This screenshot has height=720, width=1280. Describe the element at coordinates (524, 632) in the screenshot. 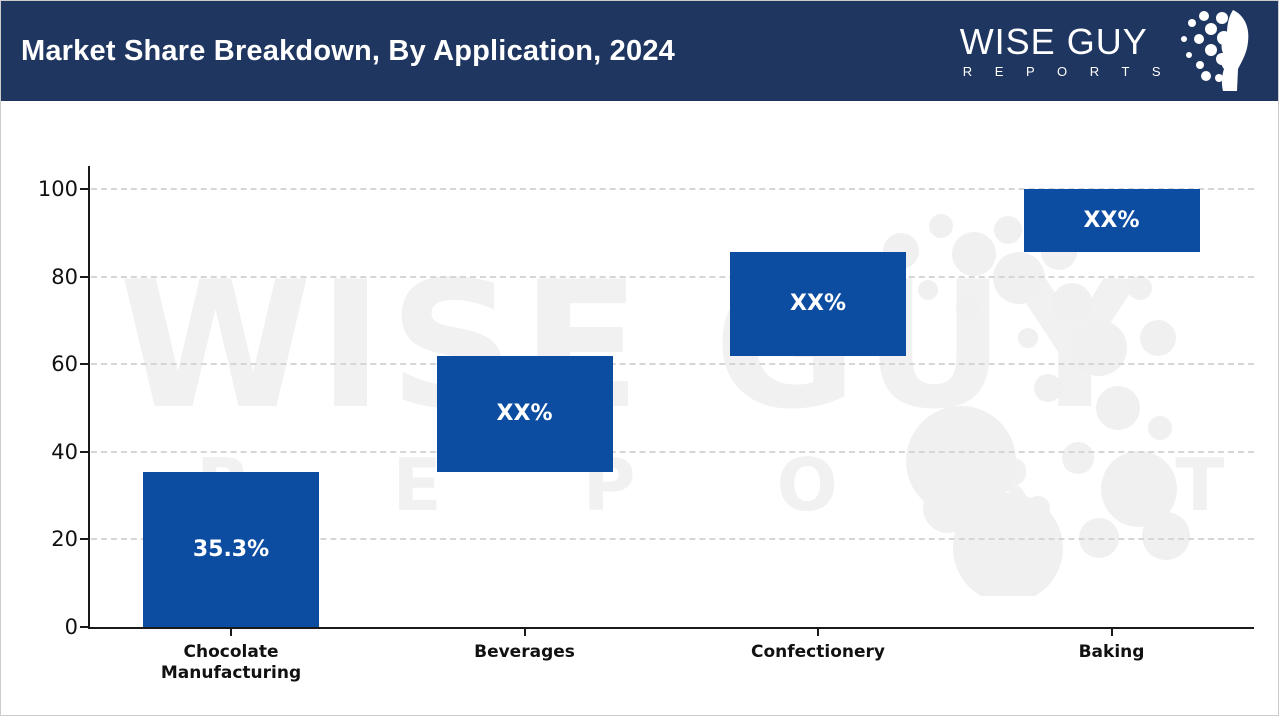

I see `x-tick-beverages` at that location.